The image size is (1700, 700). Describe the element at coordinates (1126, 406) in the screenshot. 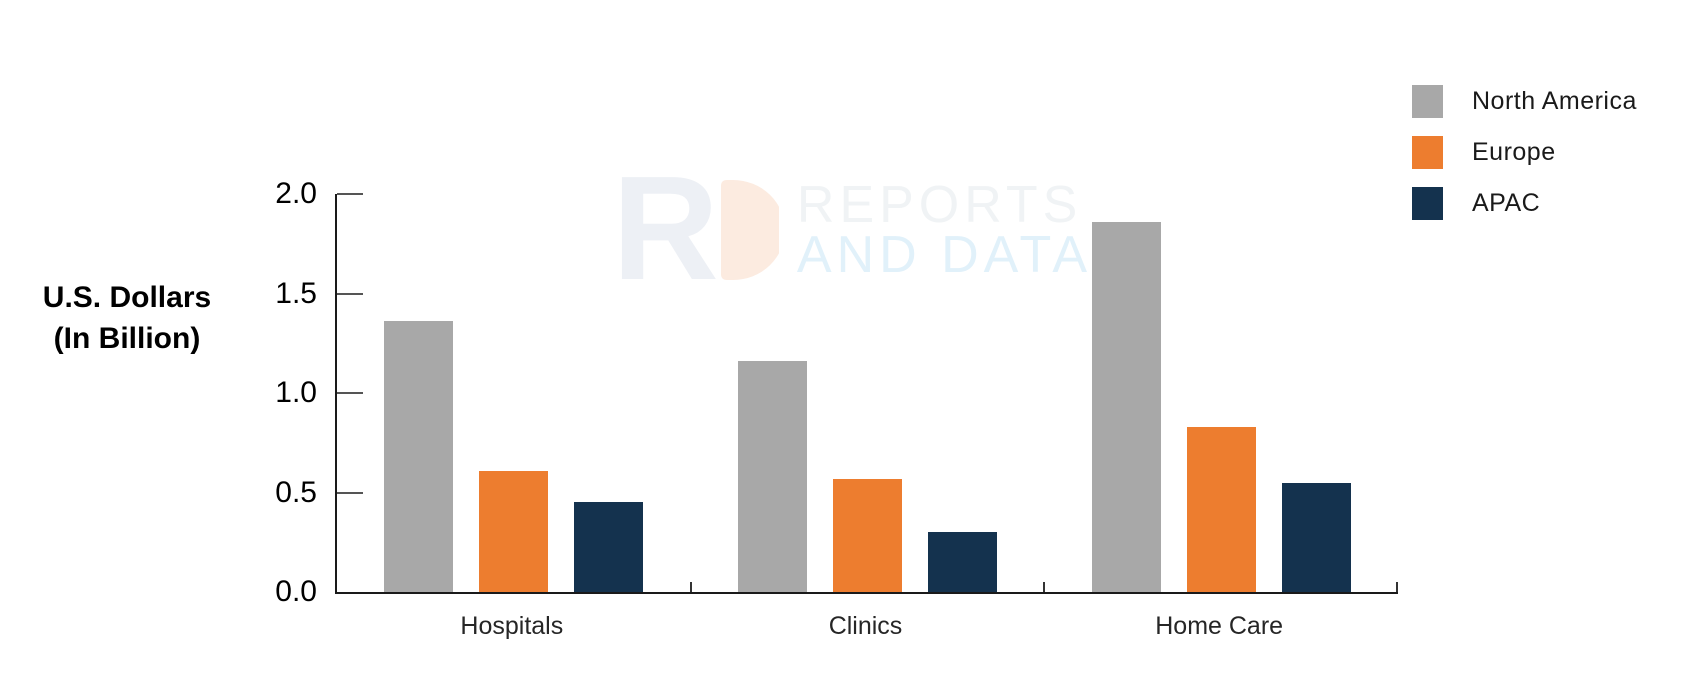

I see `bar-home-care-north-america` at that location.